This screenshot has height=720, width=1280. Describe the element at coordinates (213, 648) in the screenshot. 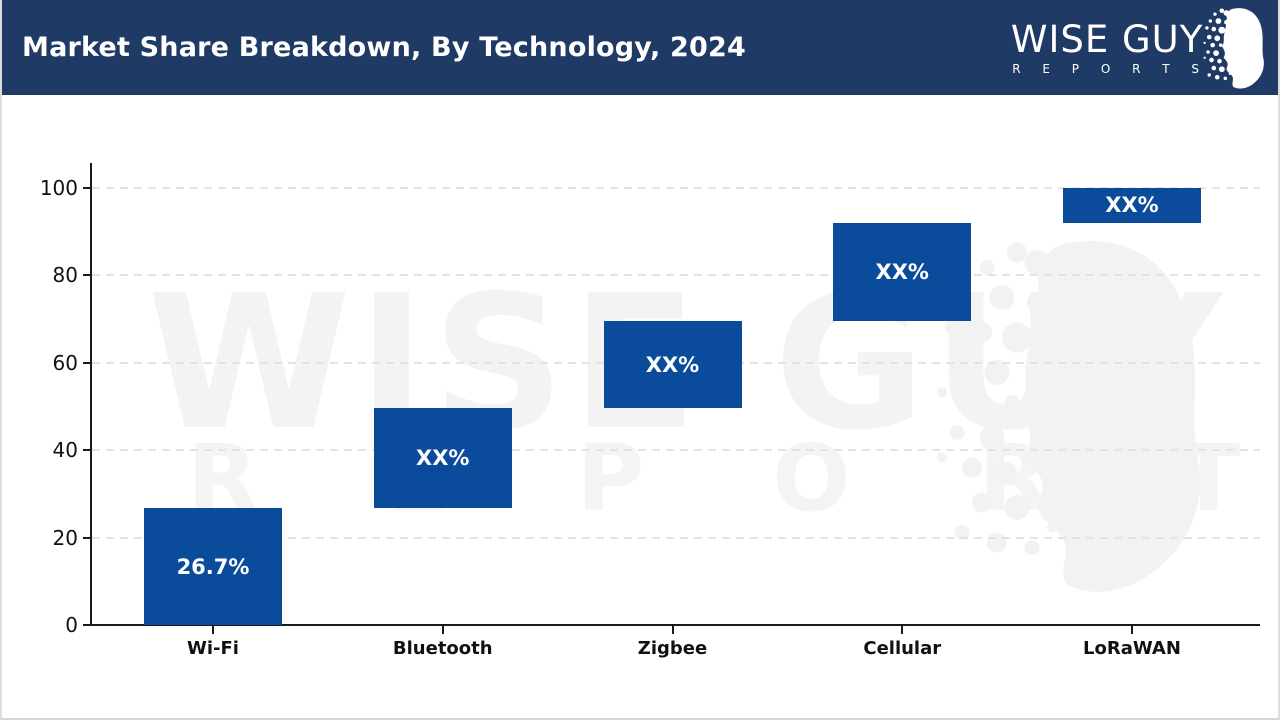

I see `x-category-label: Wi-Fi` at that location.